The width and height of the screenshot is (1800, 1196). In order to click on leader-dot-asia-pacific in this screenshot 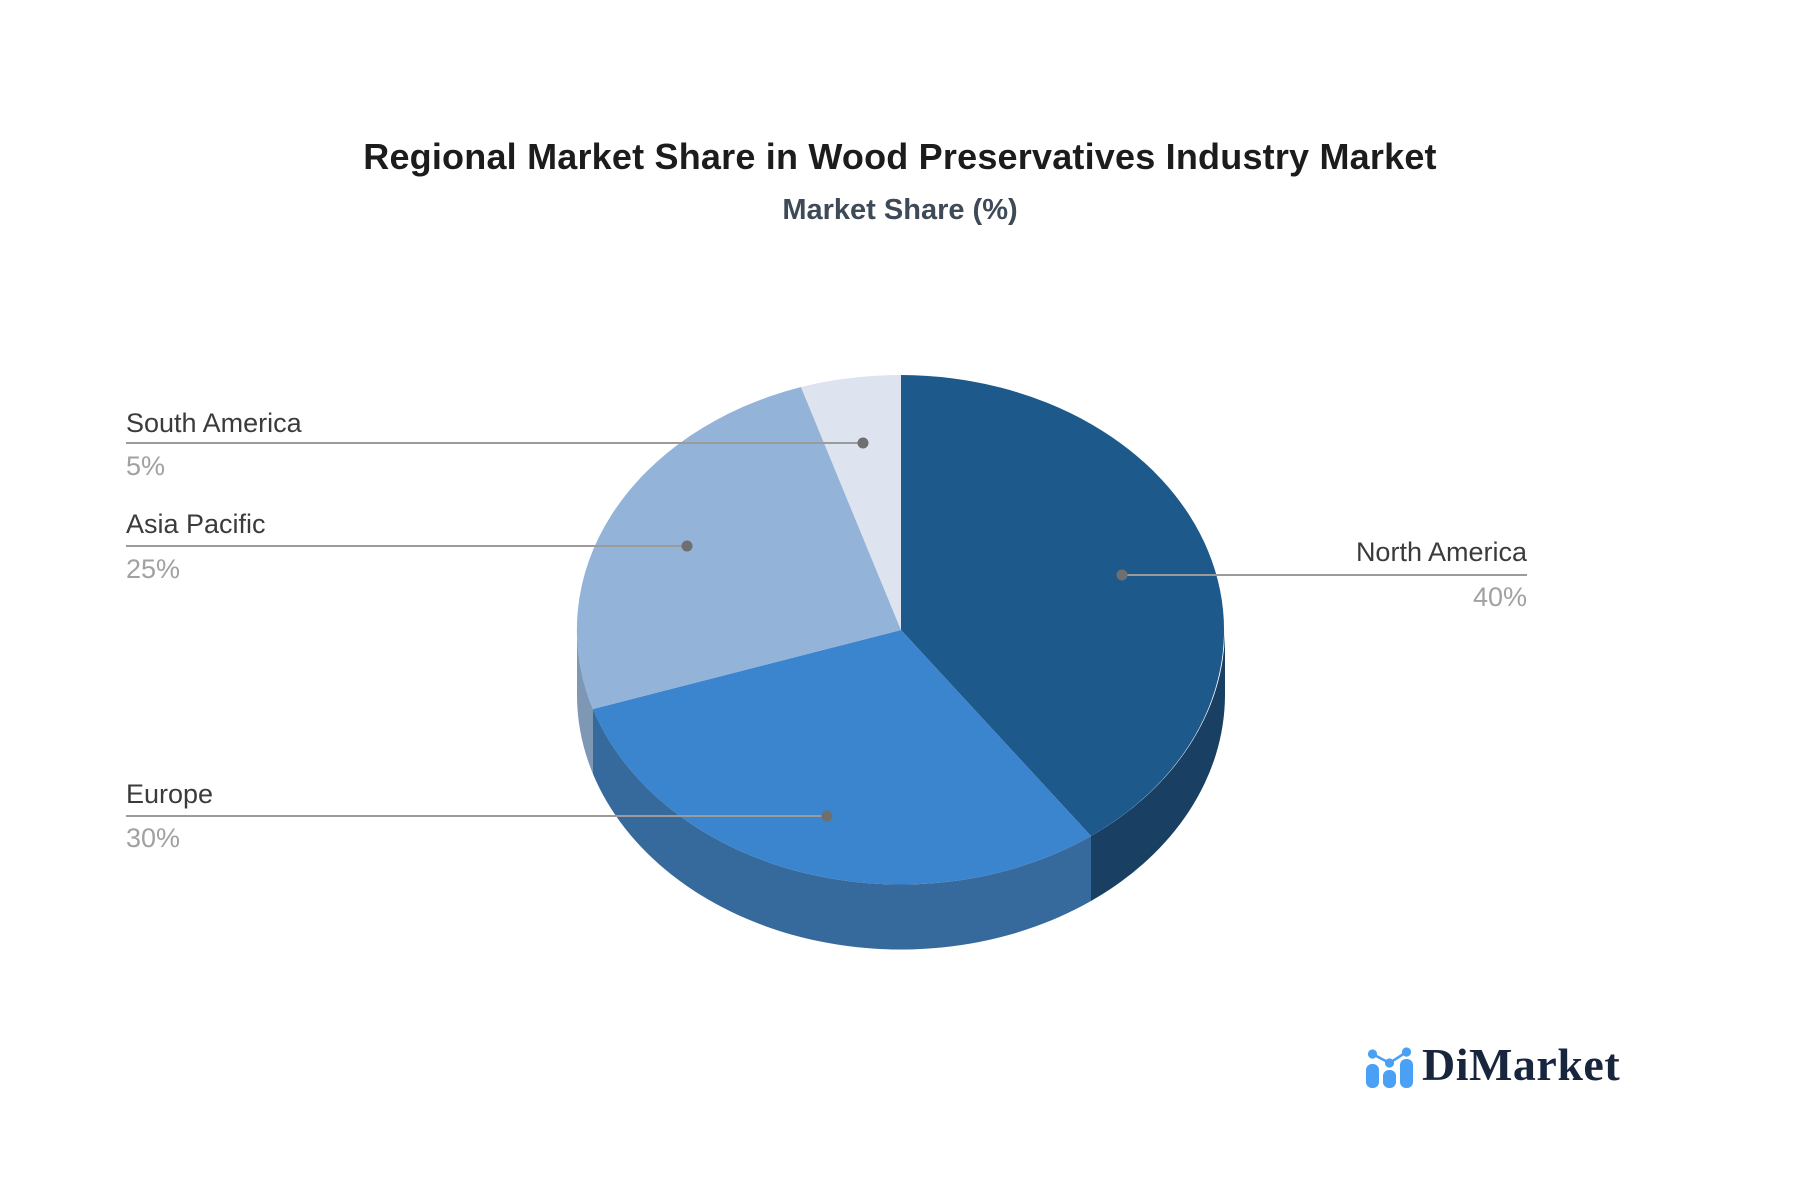, I will do `click(687, 546)`.